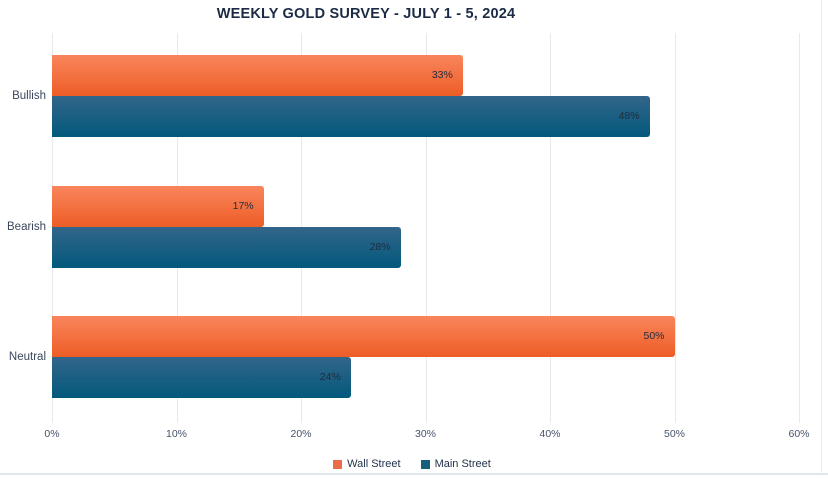  I want to click on card-bottom-border, so click(414, 474).